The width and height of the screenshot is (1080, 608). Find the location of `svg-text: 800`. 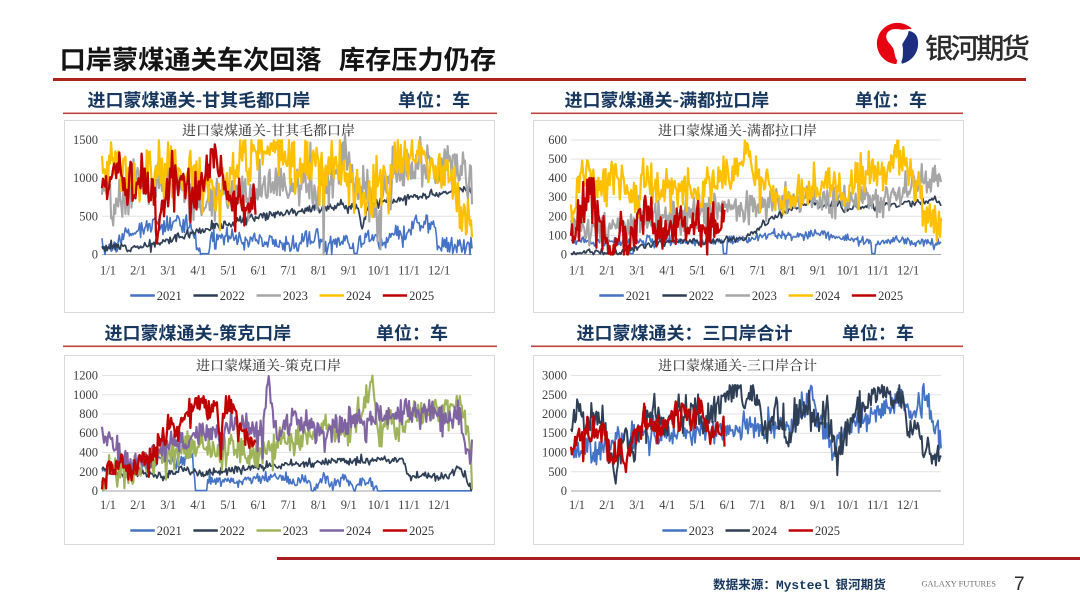

svg-text: 800 is located at coordinates (88, 414).